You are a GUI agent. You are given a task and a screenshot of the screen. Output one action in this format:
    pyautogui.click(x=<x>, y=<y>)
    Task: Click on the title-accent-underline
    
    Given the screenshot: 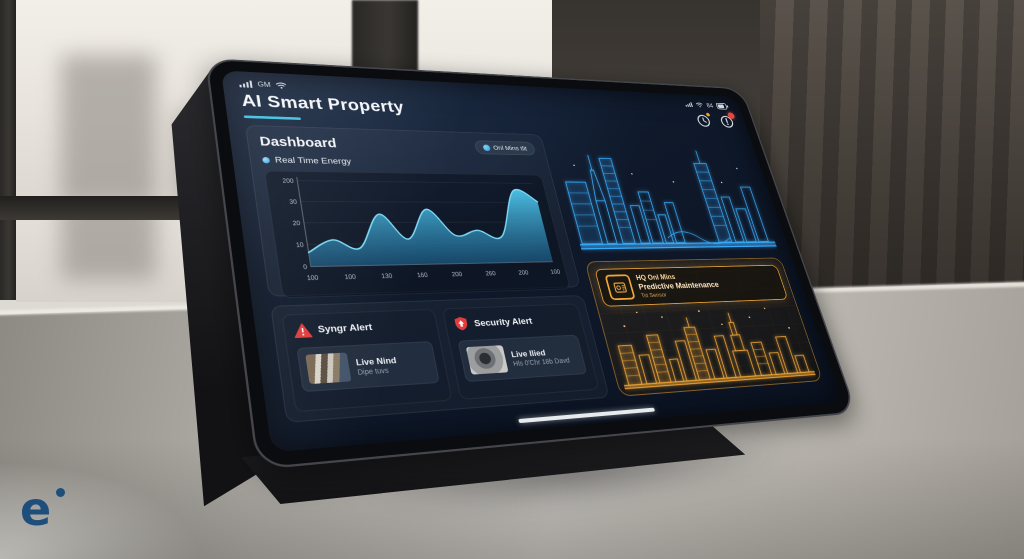 What is the action you would take?
    pyautogui.click(x=272, y=117)
    